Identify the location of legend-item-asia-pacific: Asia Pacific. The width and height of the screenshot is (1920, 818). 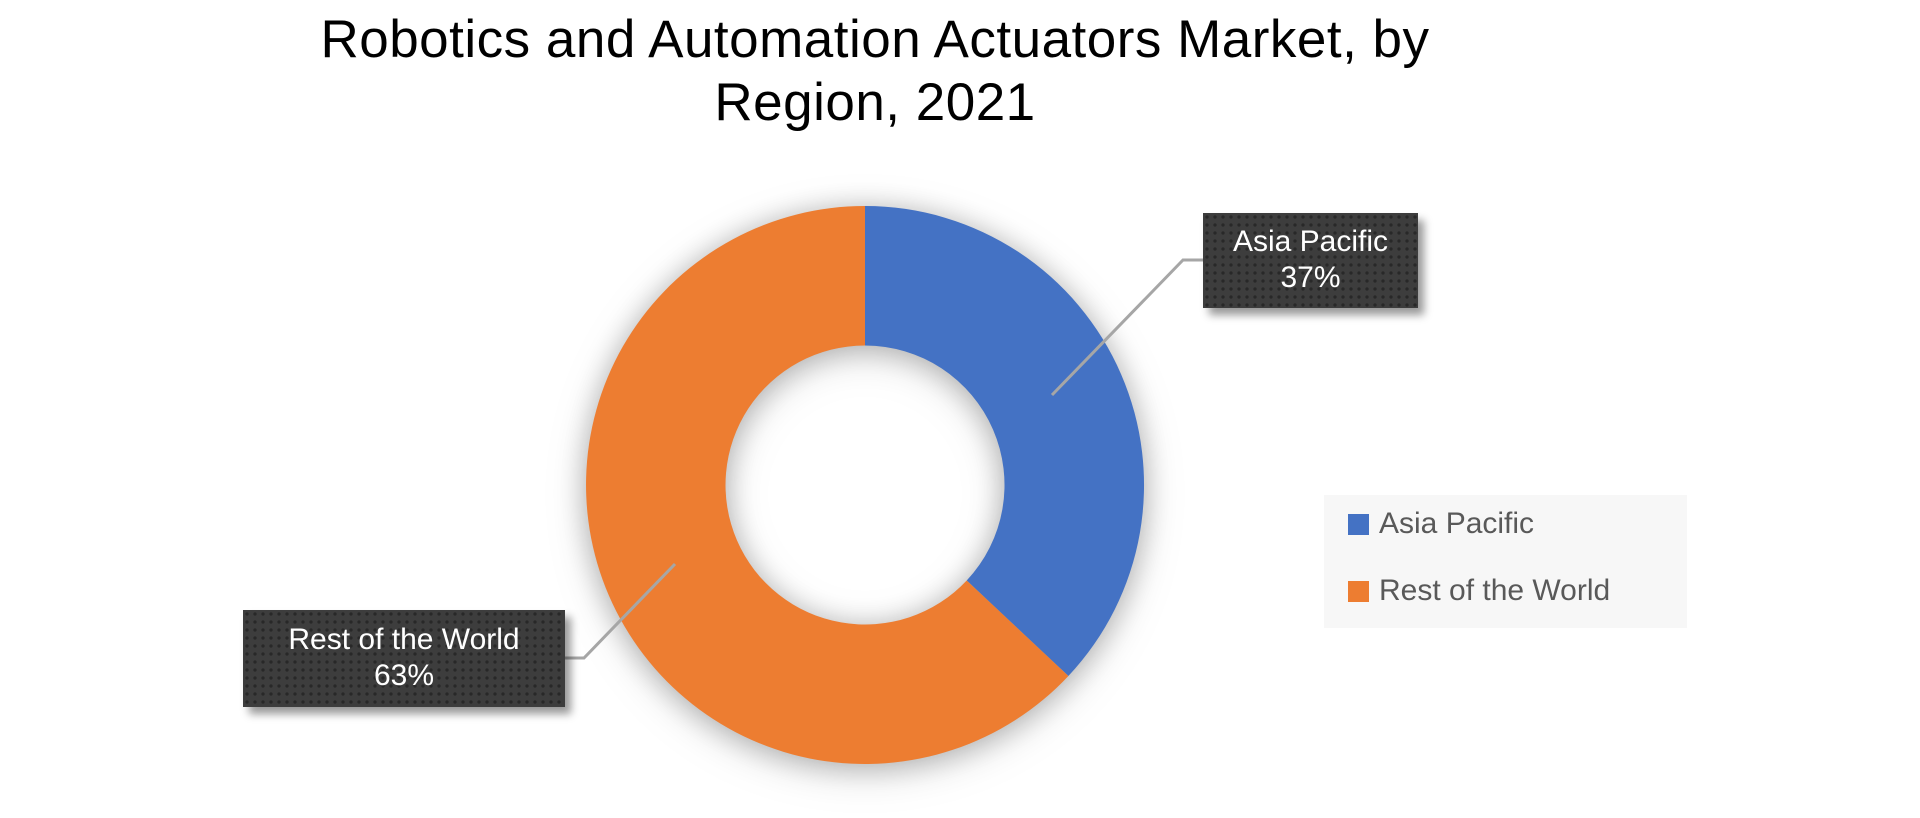
(1441, 523).